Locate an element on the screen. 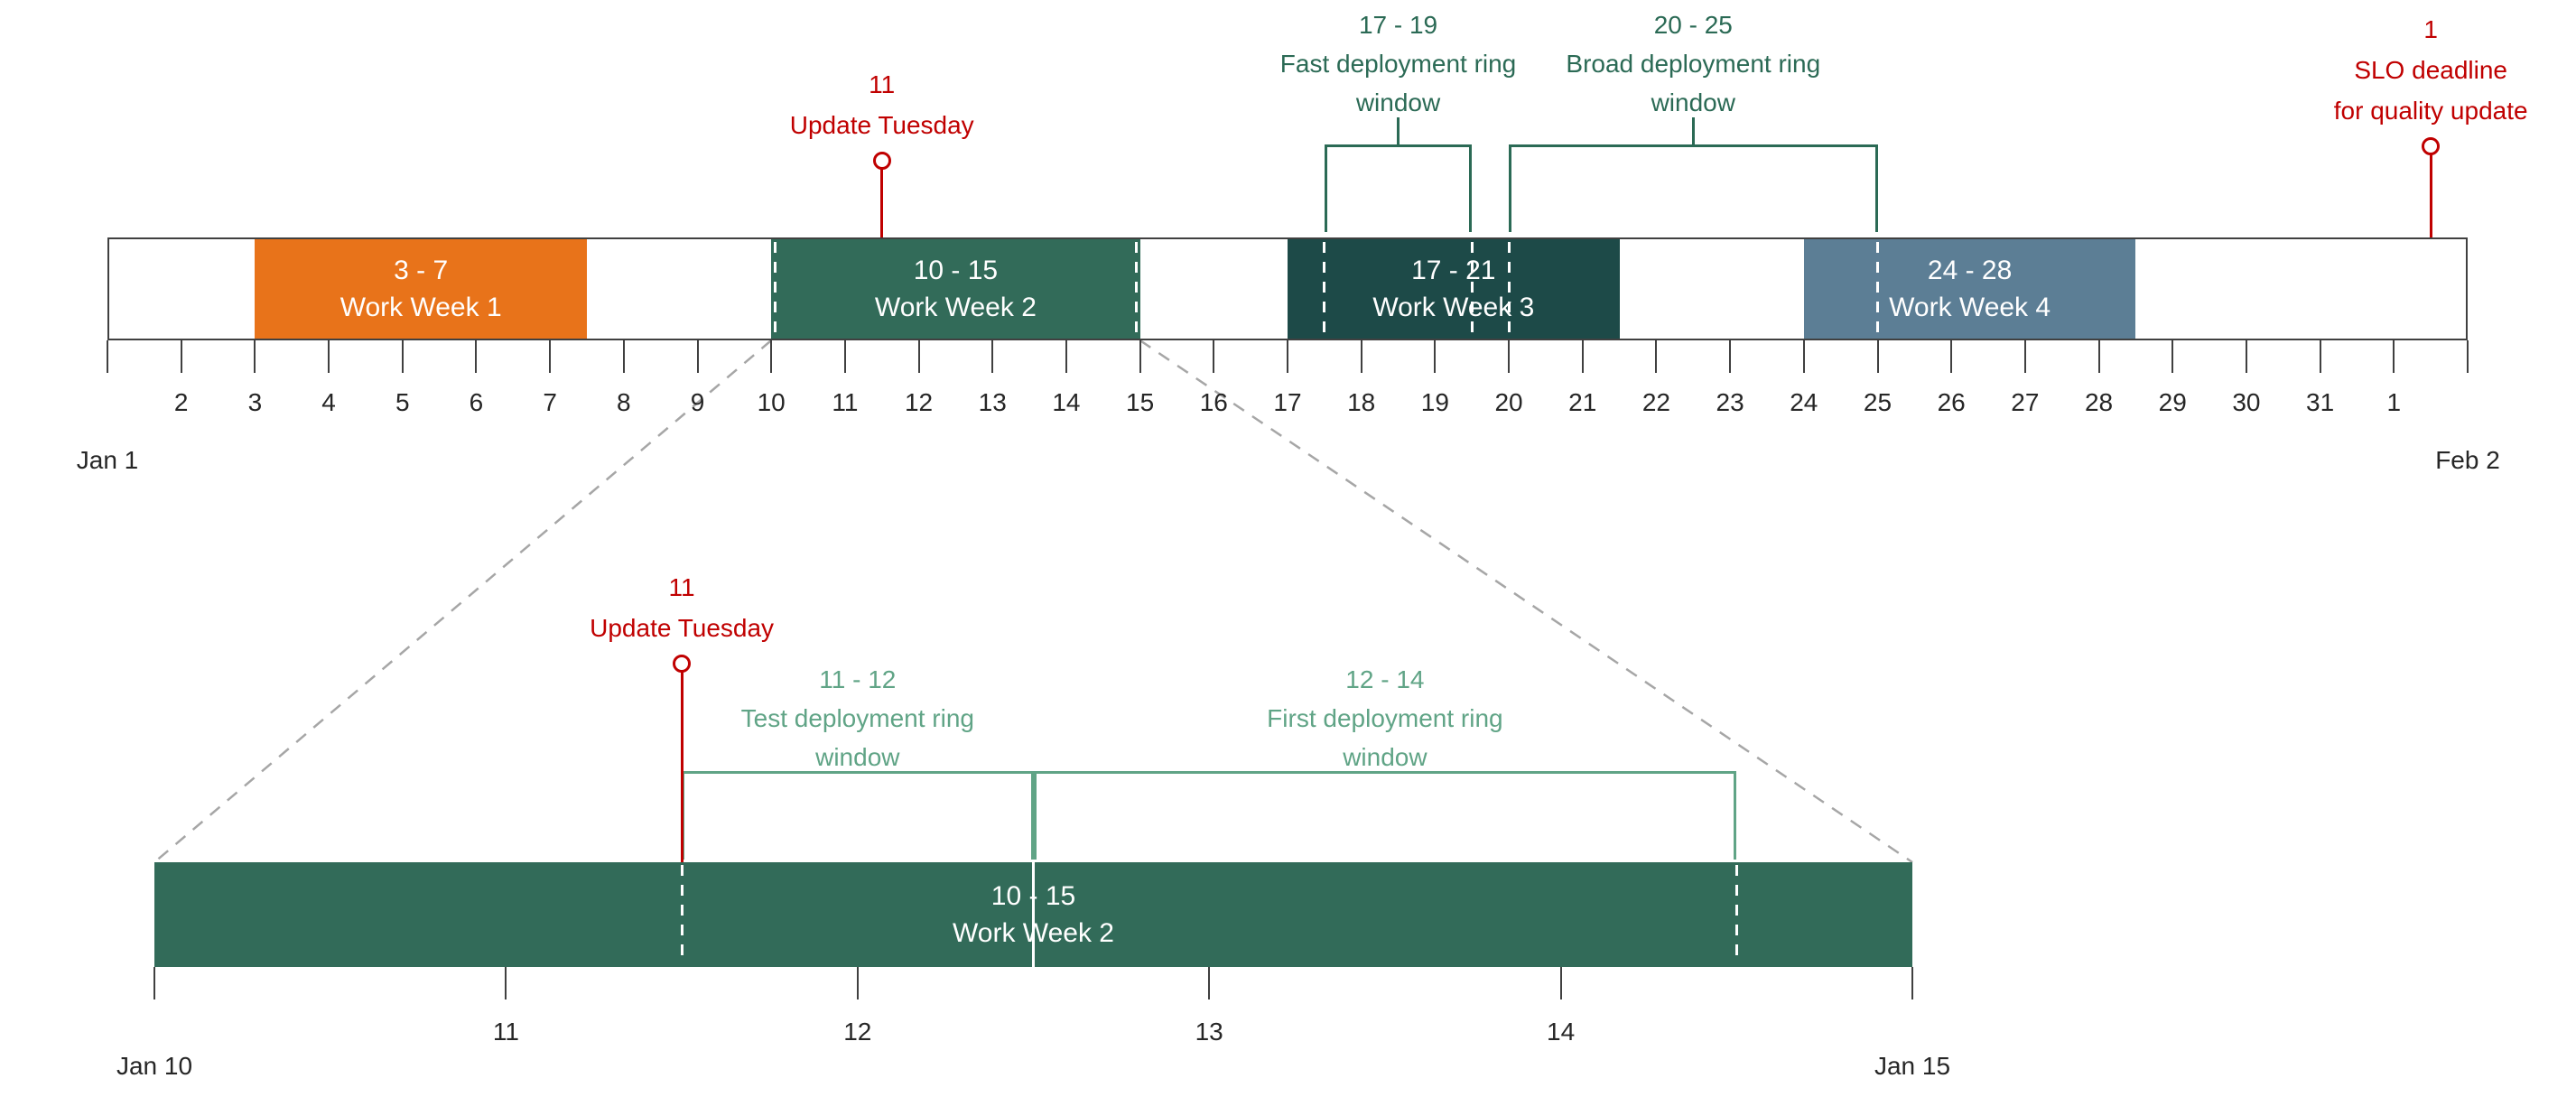  text-line: Fast deployment ring is located at coordinates (1398, 64).